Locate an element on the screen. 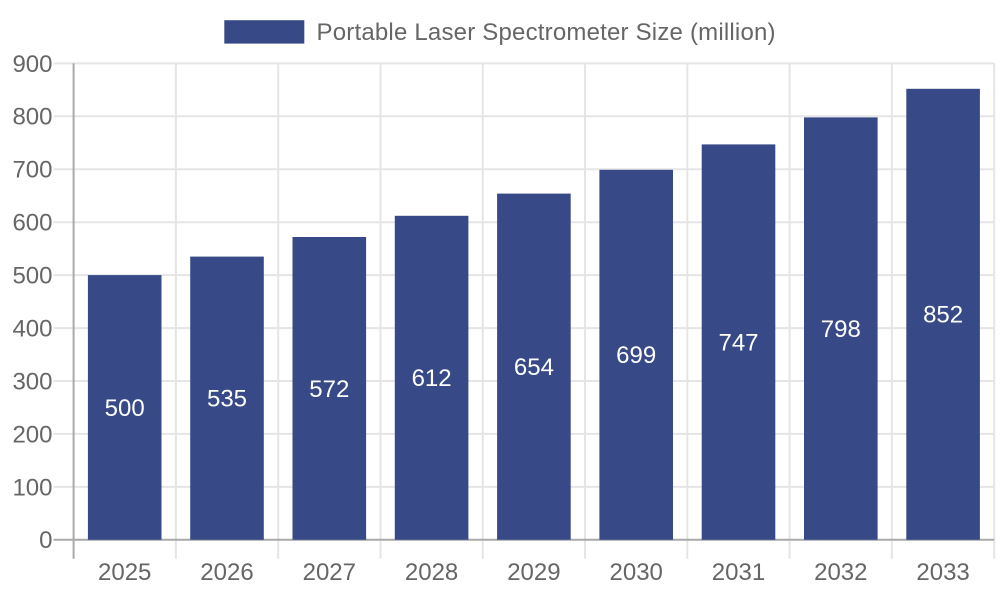 Image resolution: width=1000 pixels, height=605 pixels. svg-text: 2028 is located at coordinates (431, 572).